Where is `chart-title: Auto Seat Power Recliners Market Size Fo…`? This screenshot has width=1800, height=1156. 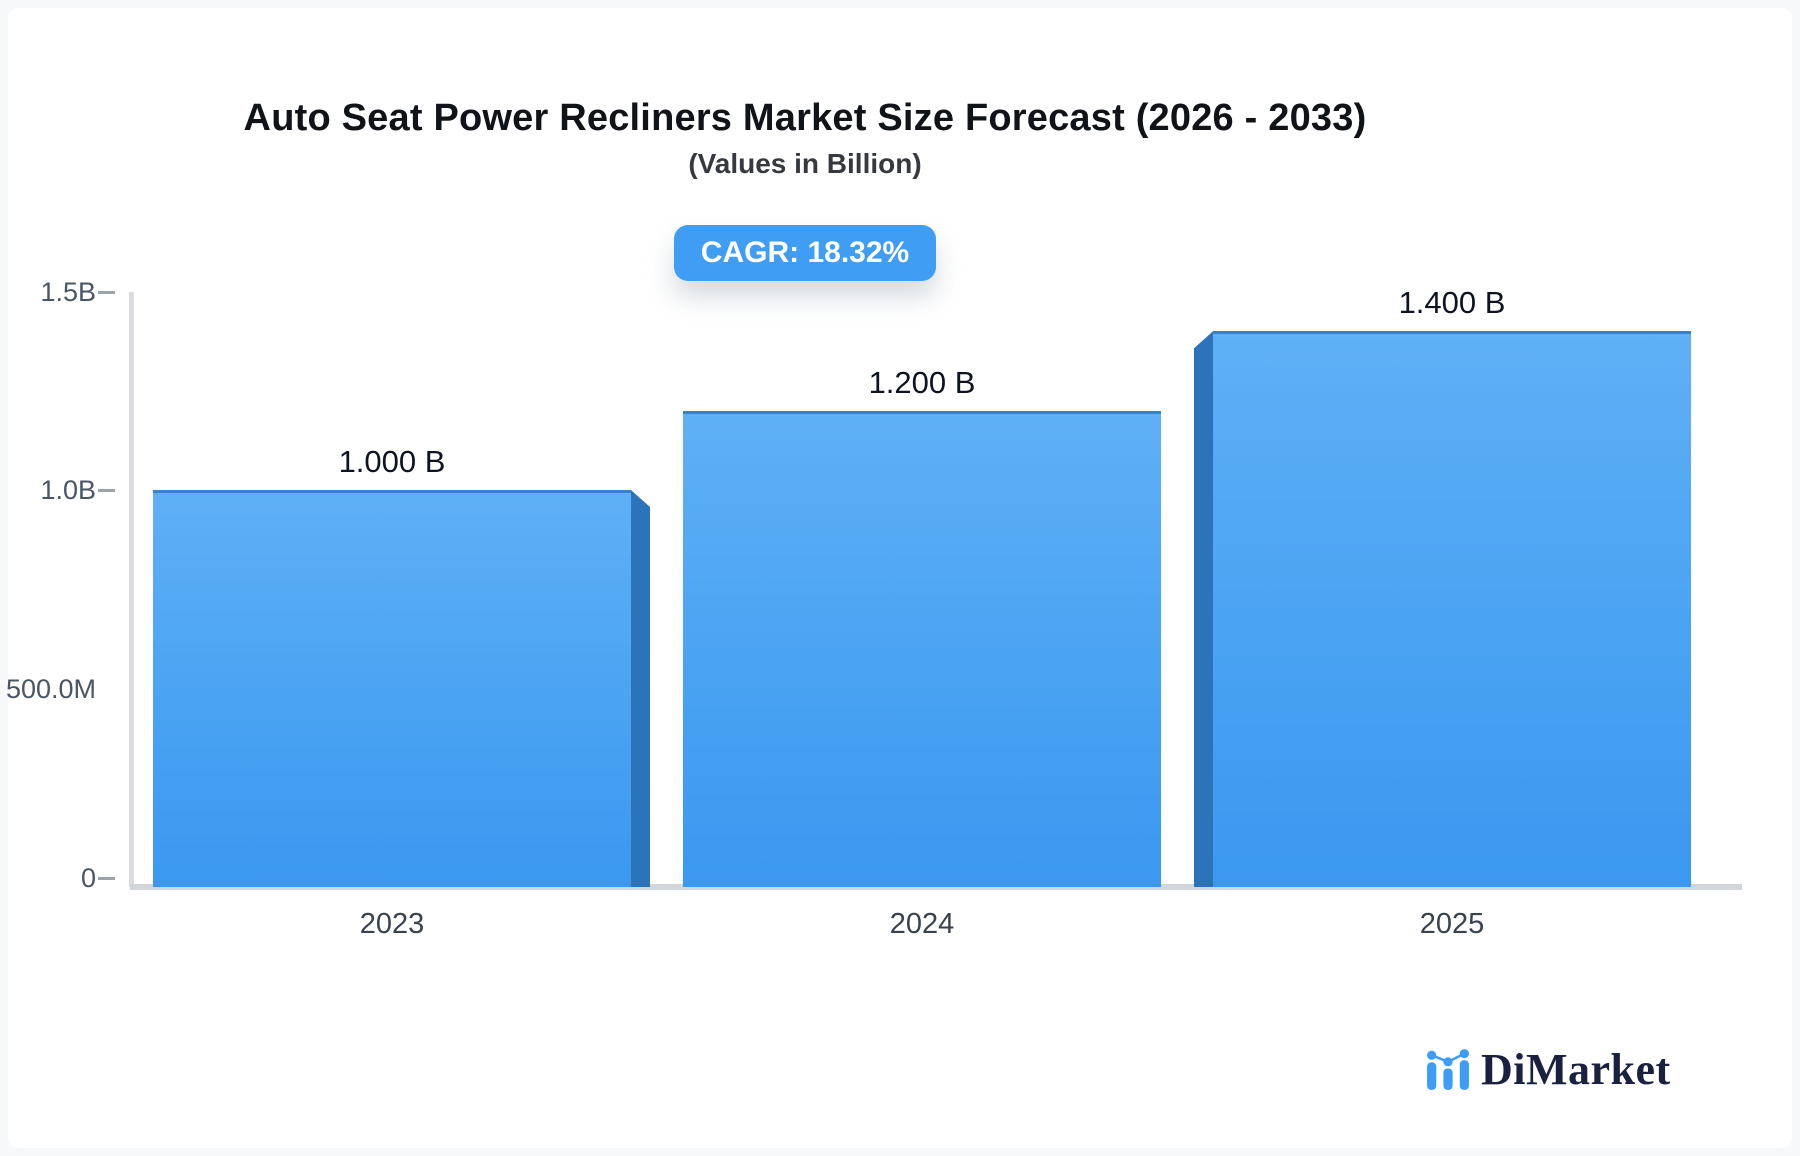
chart-title: Auto Seat Power Recliners Market Size Fo… is located at coordinates (805, 118).